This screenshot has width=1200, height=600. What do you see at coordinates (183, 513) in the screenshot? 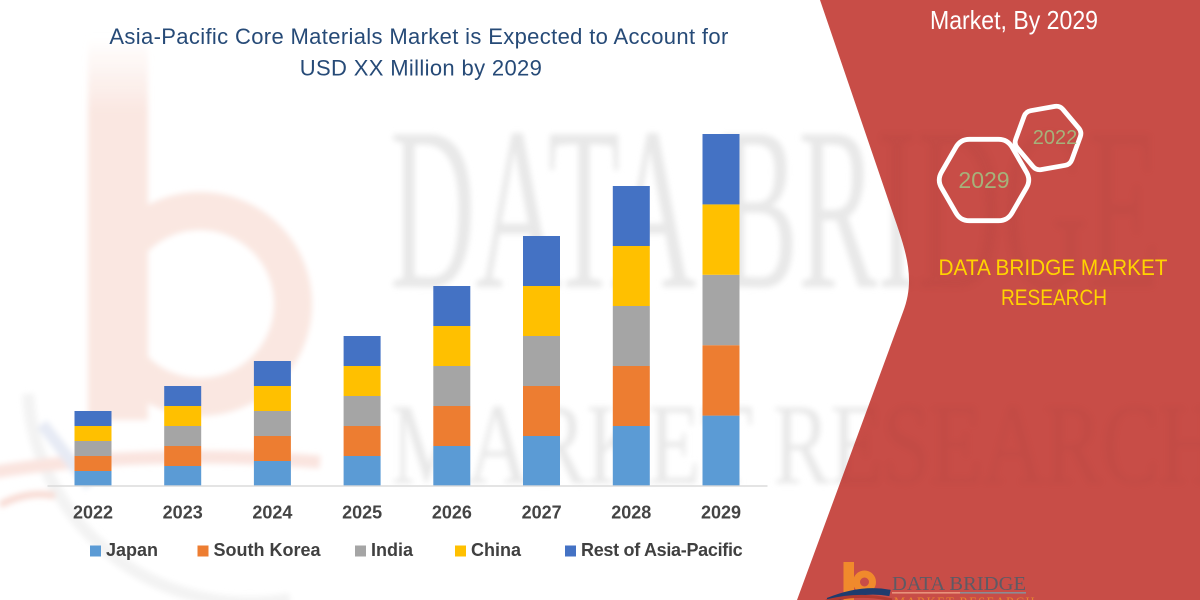
I see `svg-text: 2023` at bounding box center [183, 513].